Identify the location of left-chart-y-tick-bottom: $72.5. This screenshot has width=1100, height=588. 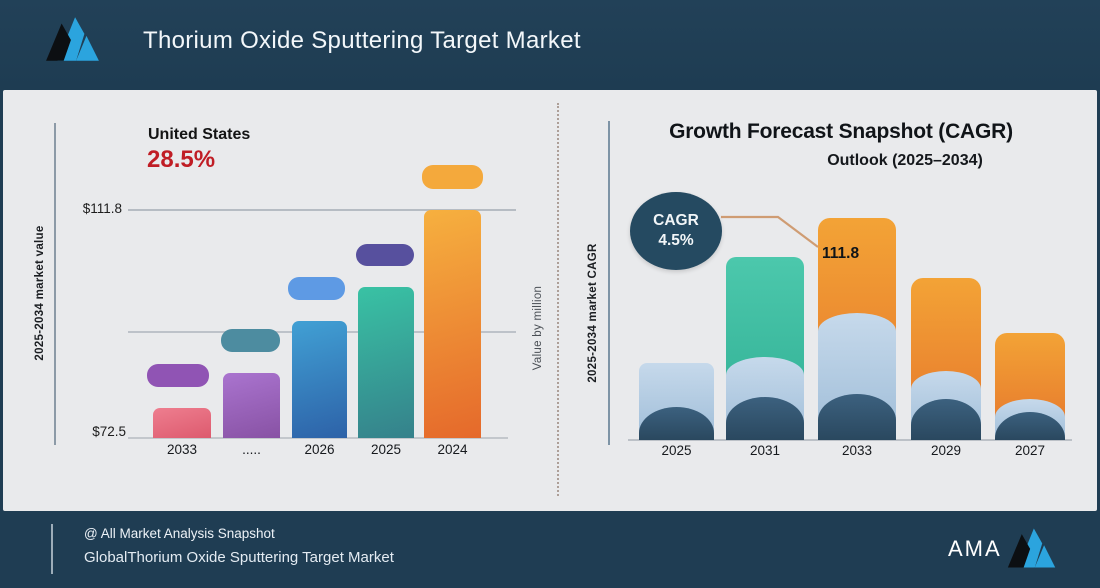
(109, 431).